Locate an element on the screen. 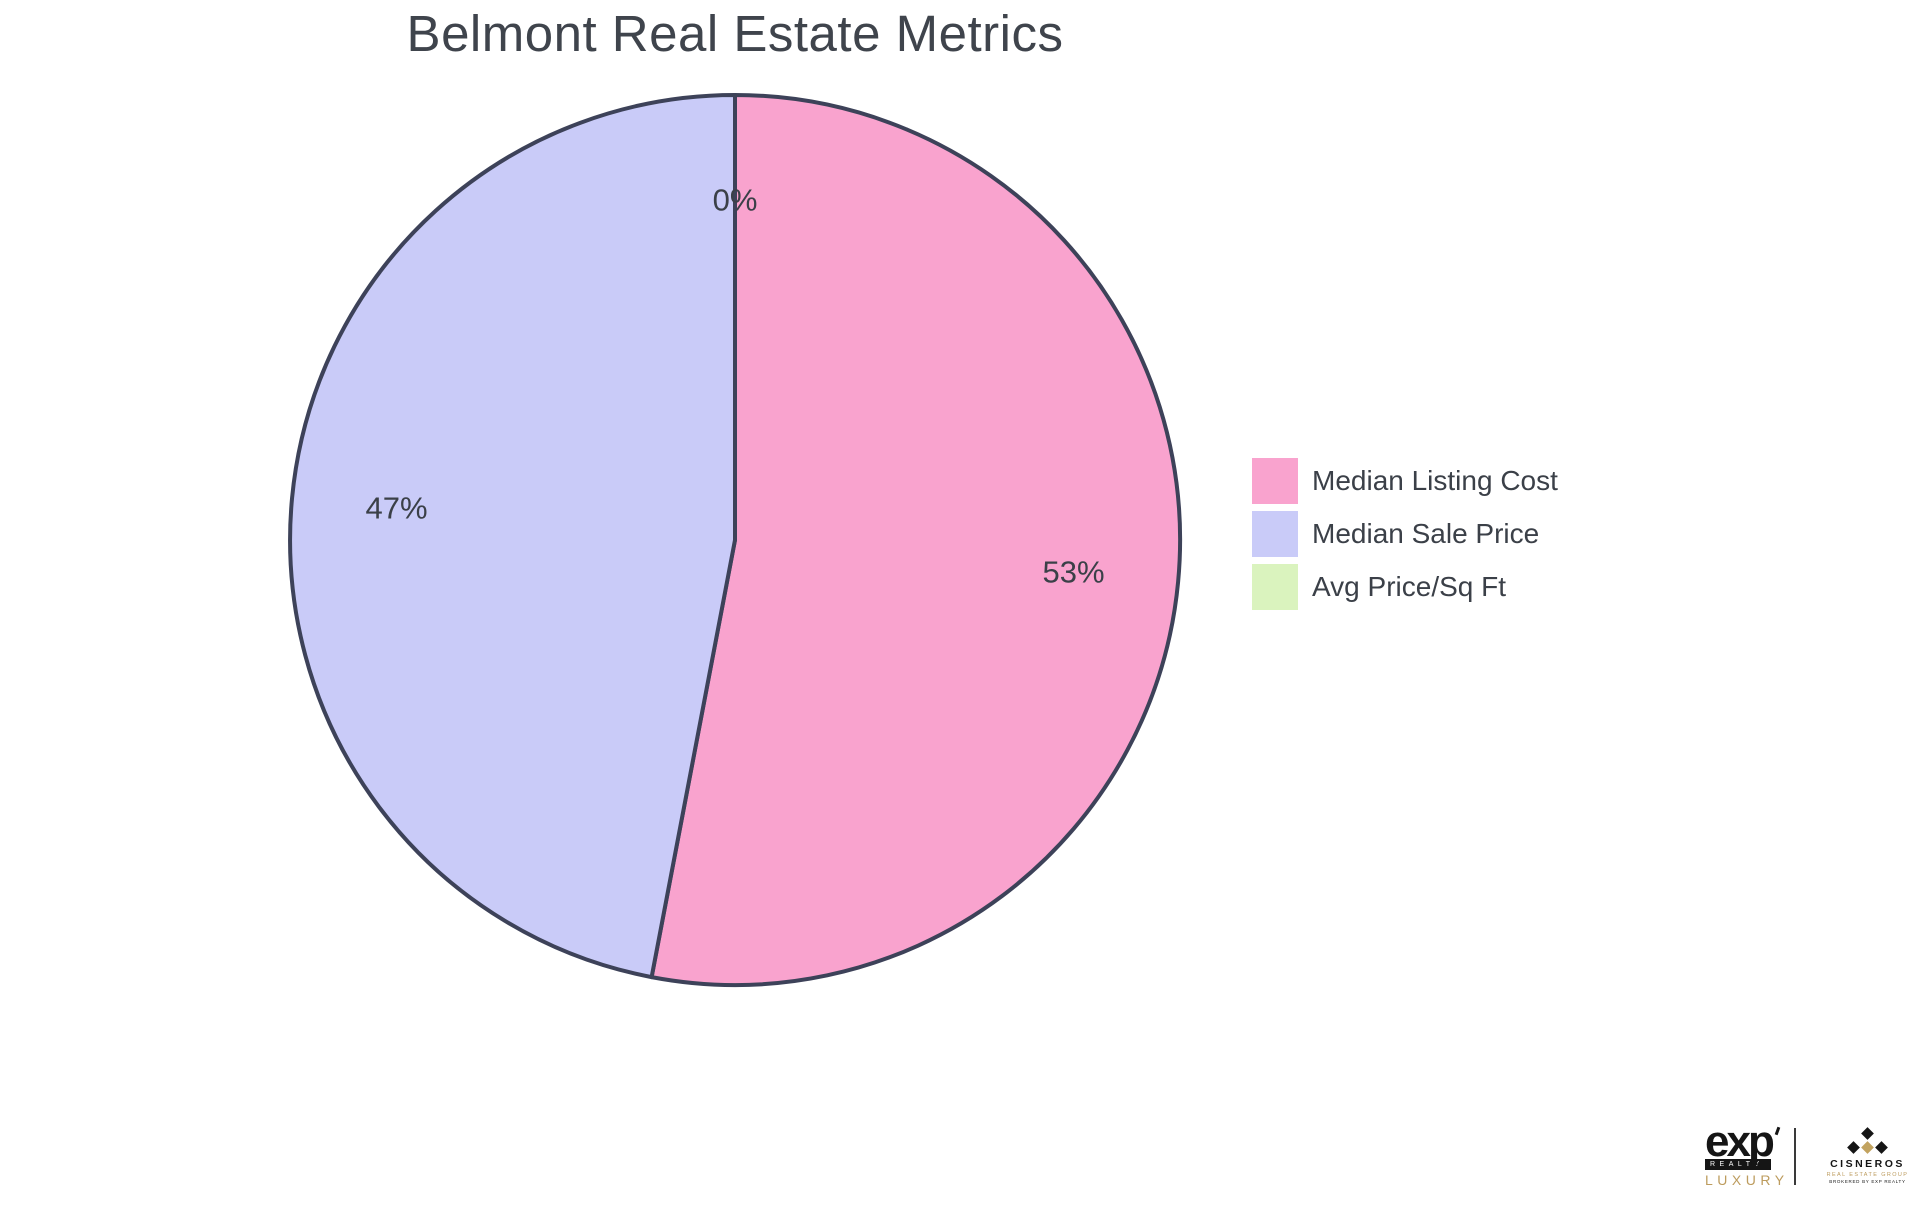 The image size is (1920, 1215). legend-item-median-sale-price: Median Sale Price is located at coordinates (1405, 534).